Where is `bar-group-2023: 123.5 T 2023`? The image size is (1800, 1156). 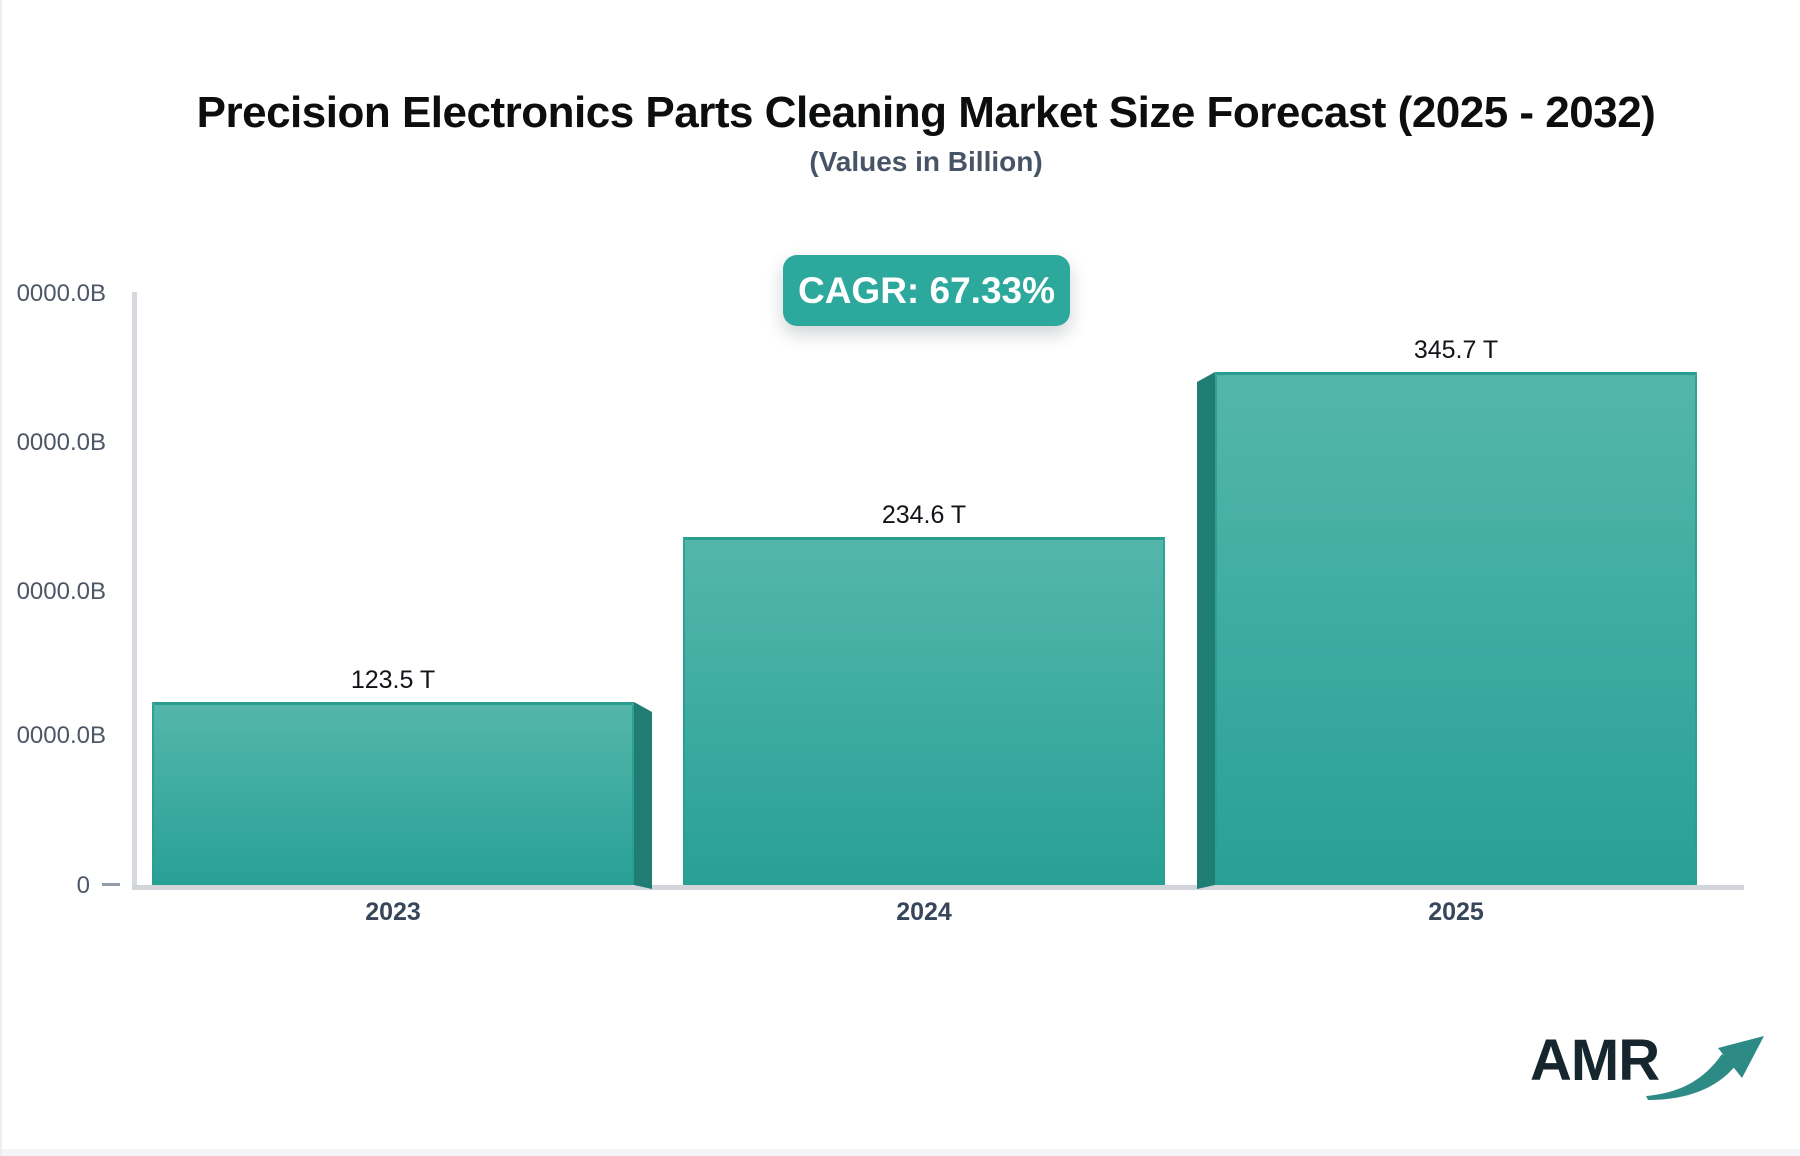
bar-group-2023: 123.5 T 2023 is located at coordinates (393, 796).